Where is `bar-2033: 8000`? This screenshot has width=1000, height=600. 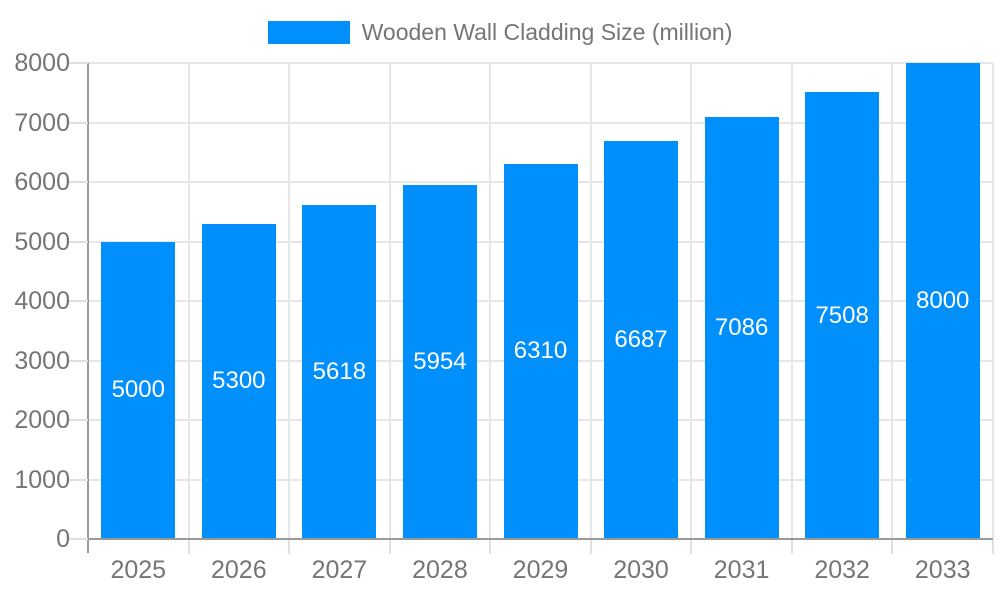
bar-2033: 8000 is located at coordinates (942, 301).